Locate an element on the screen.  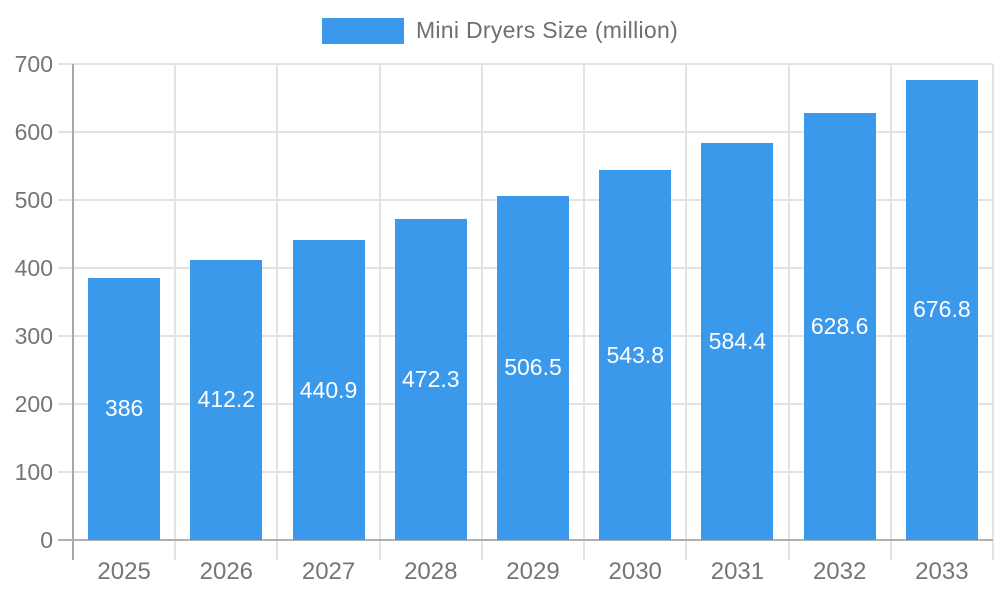
y-axis-tick-label: 200 is located at coordinates (33, 404).